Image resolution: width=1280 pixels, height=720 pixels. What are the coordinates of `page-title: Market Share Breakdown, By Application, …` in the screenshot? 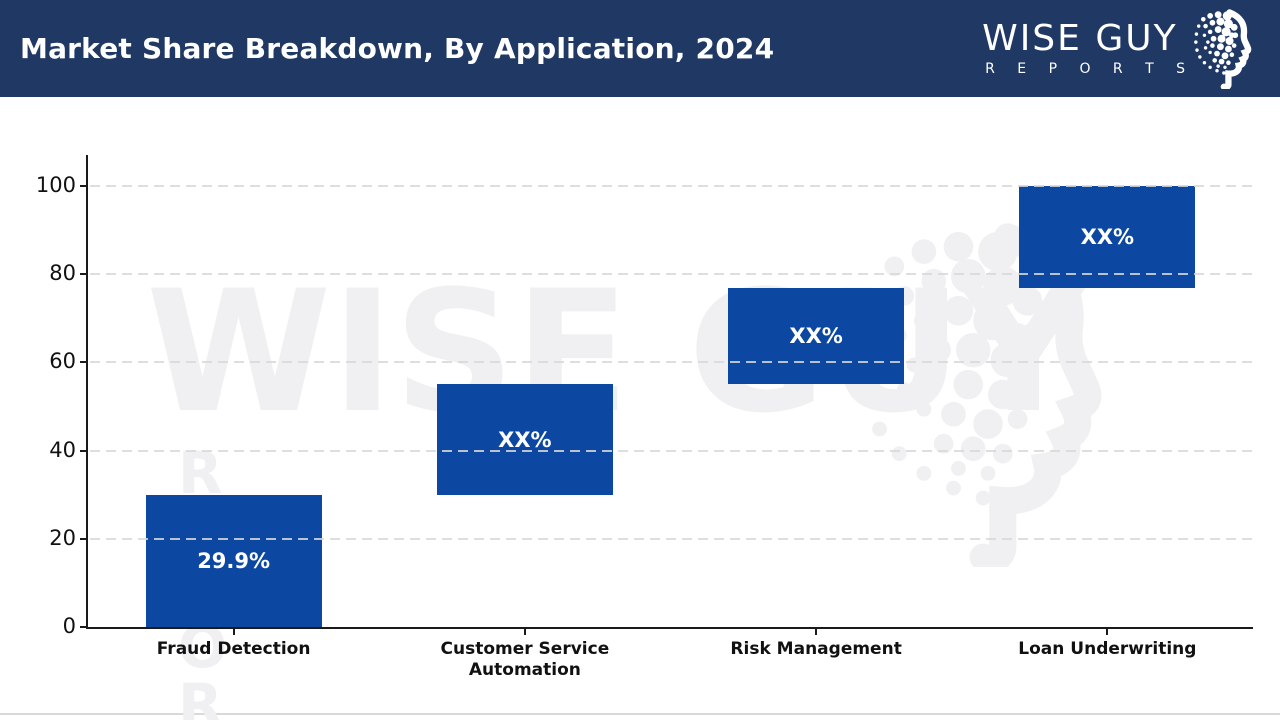 It's located at (397, 48).